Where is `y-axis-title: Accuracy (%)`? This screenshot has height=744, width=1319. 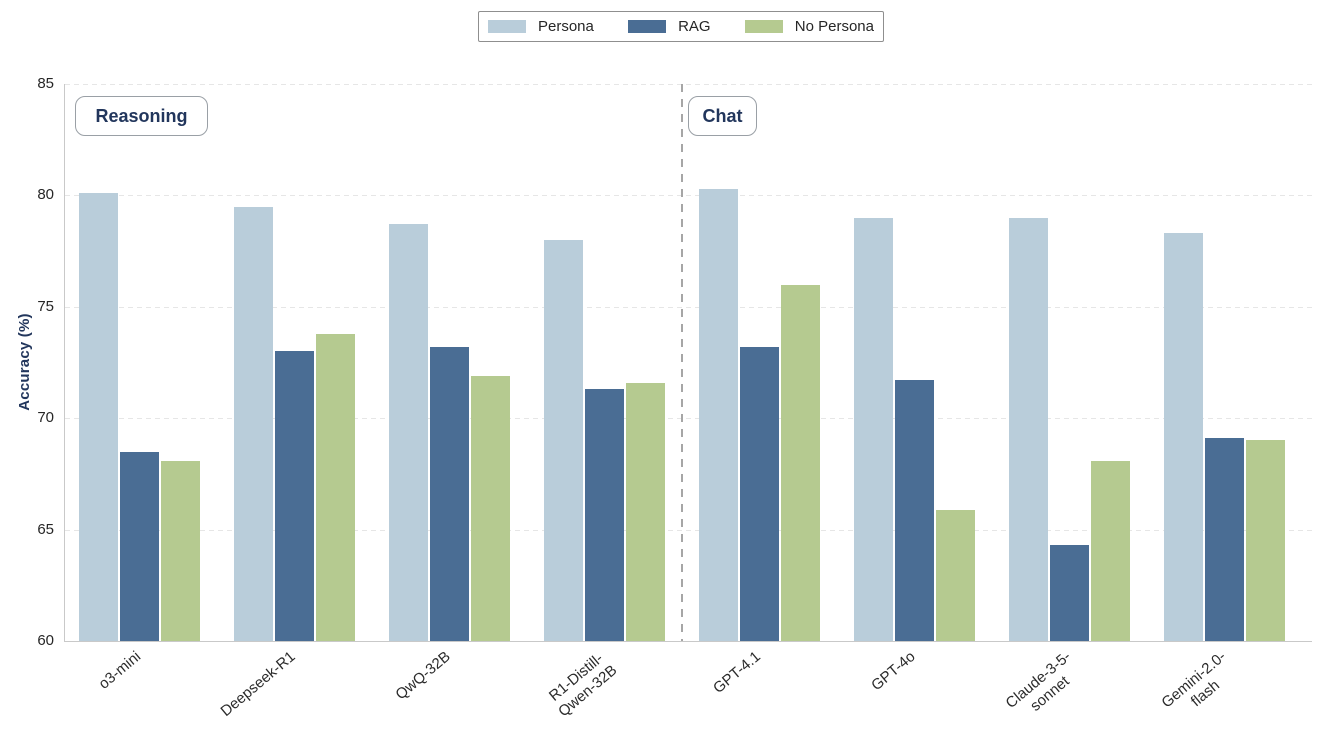 y-axis-title: Accuracy (%) is located at coordinates (24, 362).